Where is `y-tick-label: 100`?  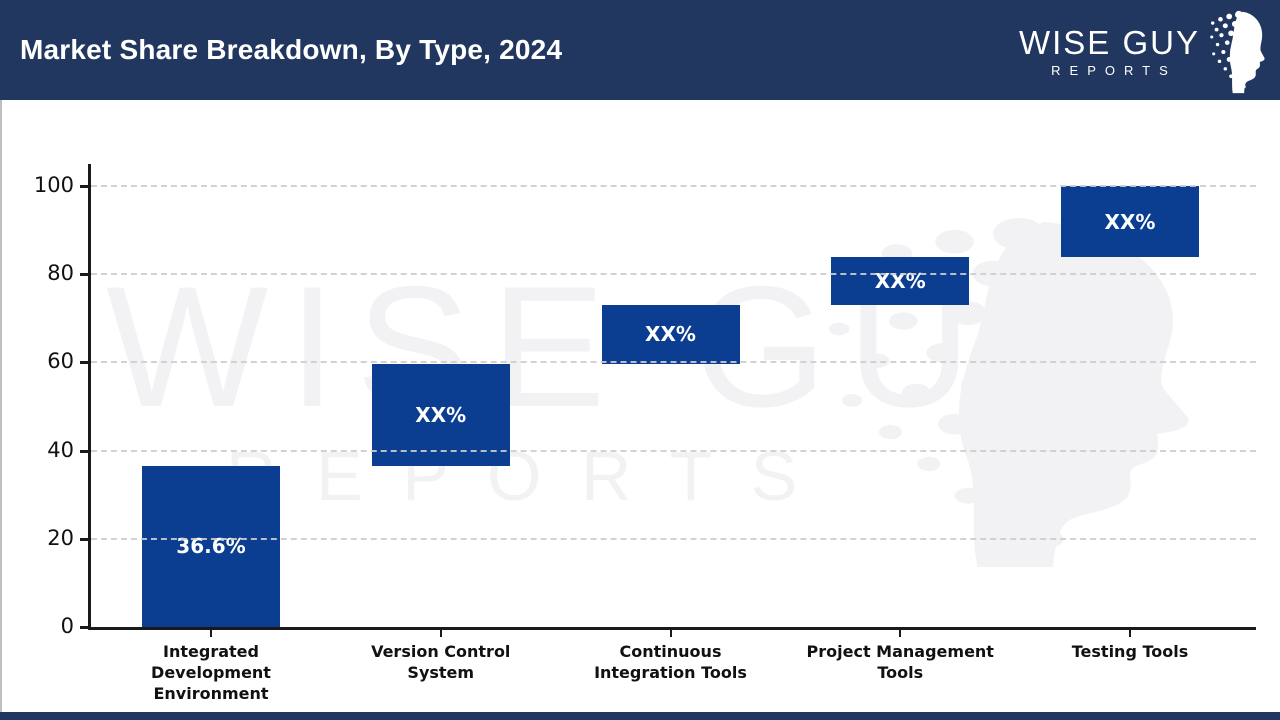
y-tick-label: 100 is located at coordinates (53, 185).